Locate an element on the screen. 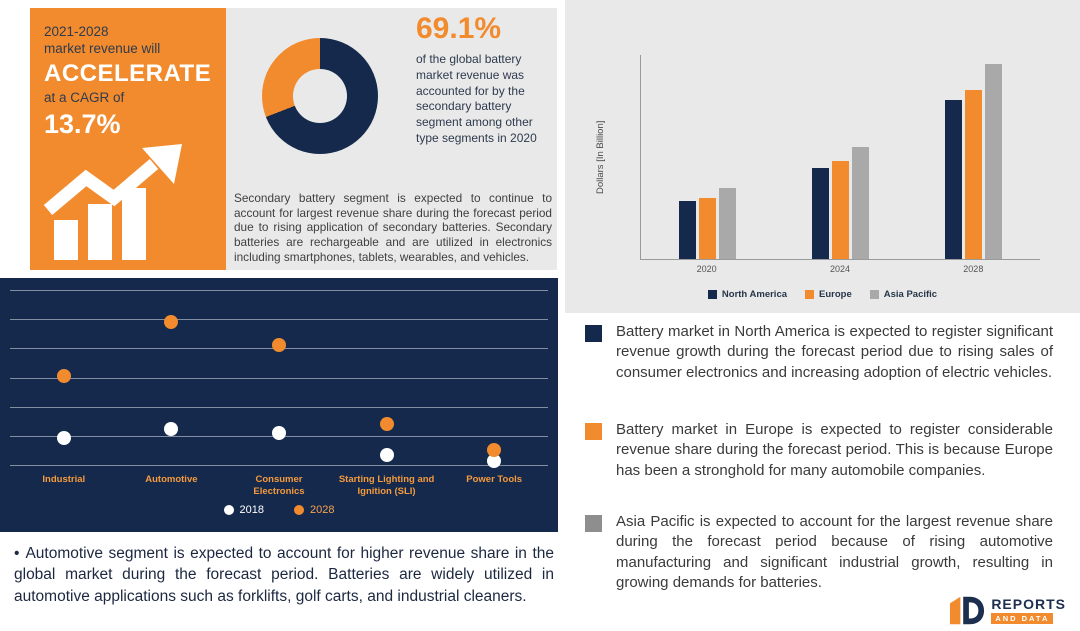 This screenshot has height=631, width=1080. dot-plot-category-label: Consumer Electronics is located at coordinates (279, 485).